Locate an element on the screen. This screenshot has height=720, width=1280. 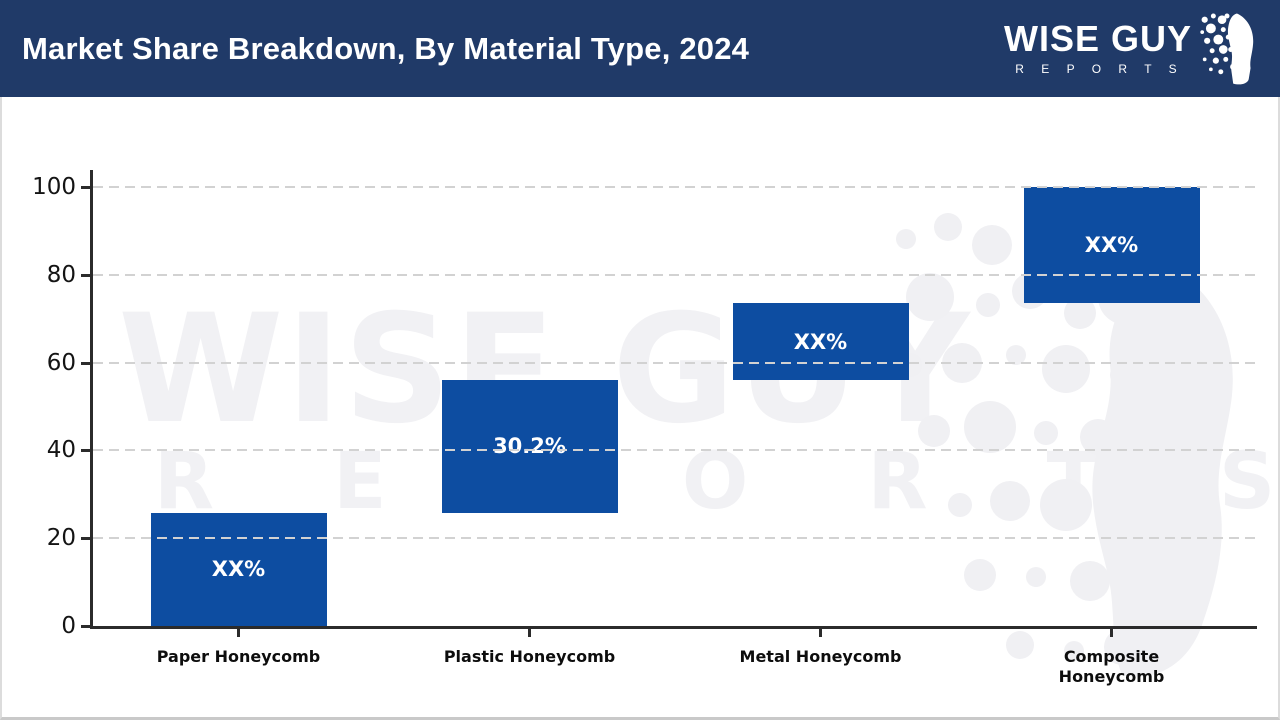
y-tick-label-0: 0 is located at coordinates (68, 626).